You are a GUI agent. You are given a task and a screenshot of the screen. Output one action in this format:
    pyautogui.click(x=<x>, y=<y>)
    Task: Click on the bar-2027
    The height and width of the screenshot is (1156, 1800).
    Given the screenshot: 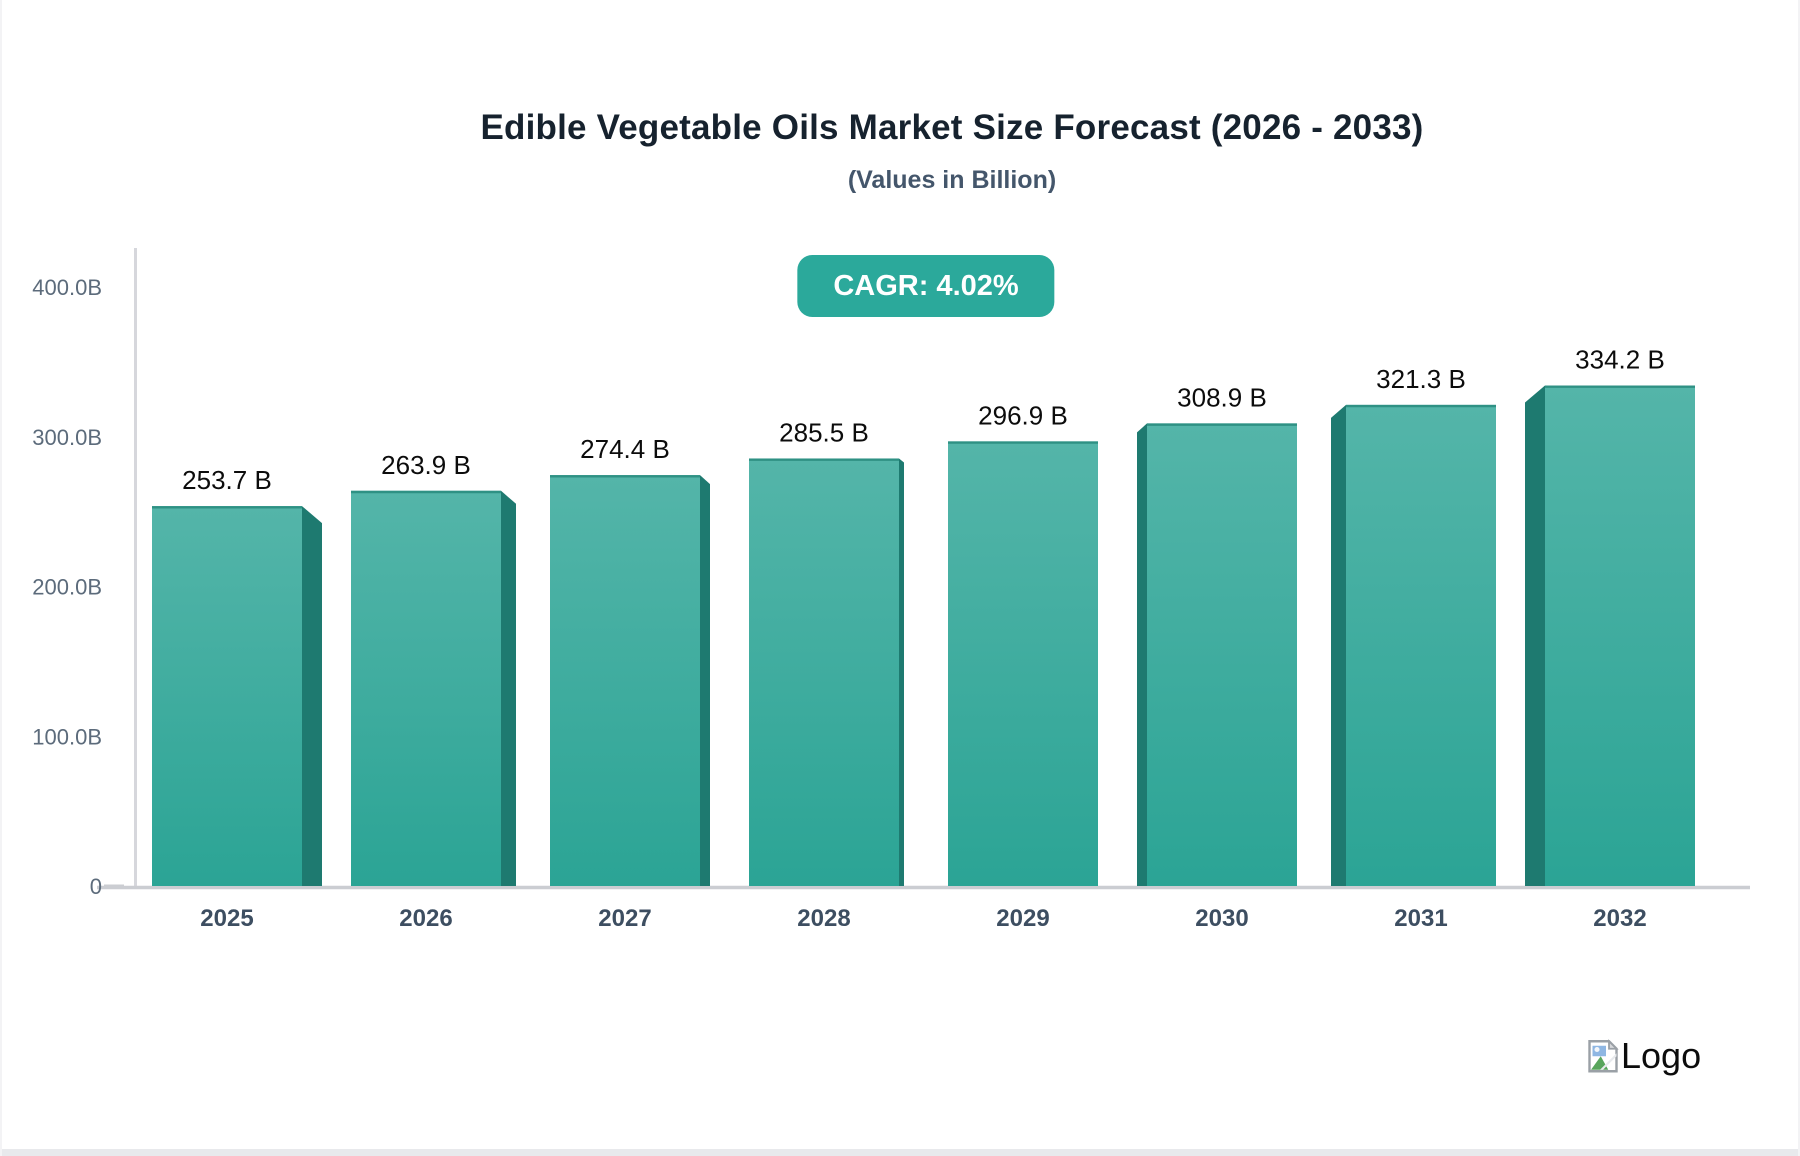 What is the action you would take?
    pyautogui.click(x=625, y=680)
    